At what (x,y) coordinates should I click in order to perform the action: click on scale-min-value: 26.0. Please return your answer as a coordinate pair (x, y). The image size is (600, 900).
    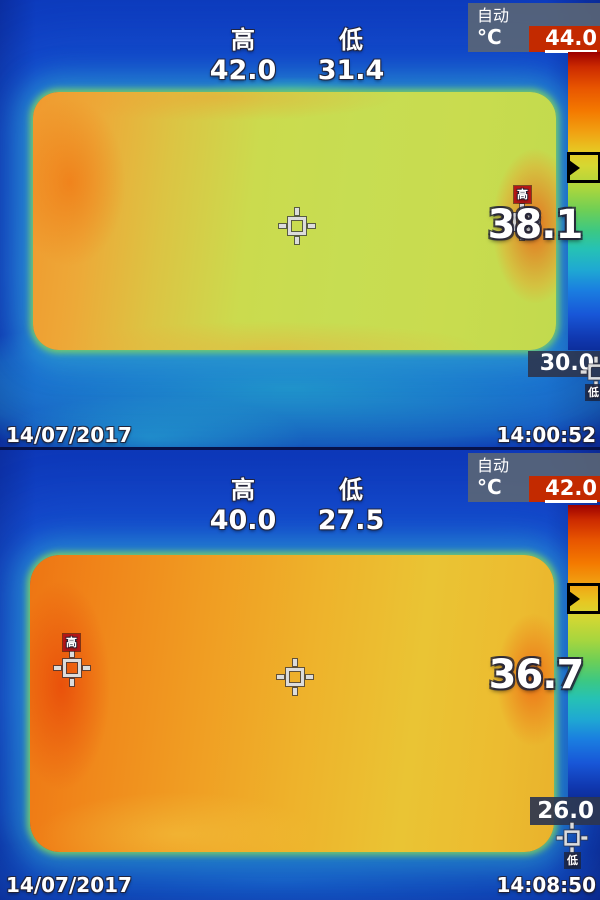
    Looking at the image, I should click on (565, 811).